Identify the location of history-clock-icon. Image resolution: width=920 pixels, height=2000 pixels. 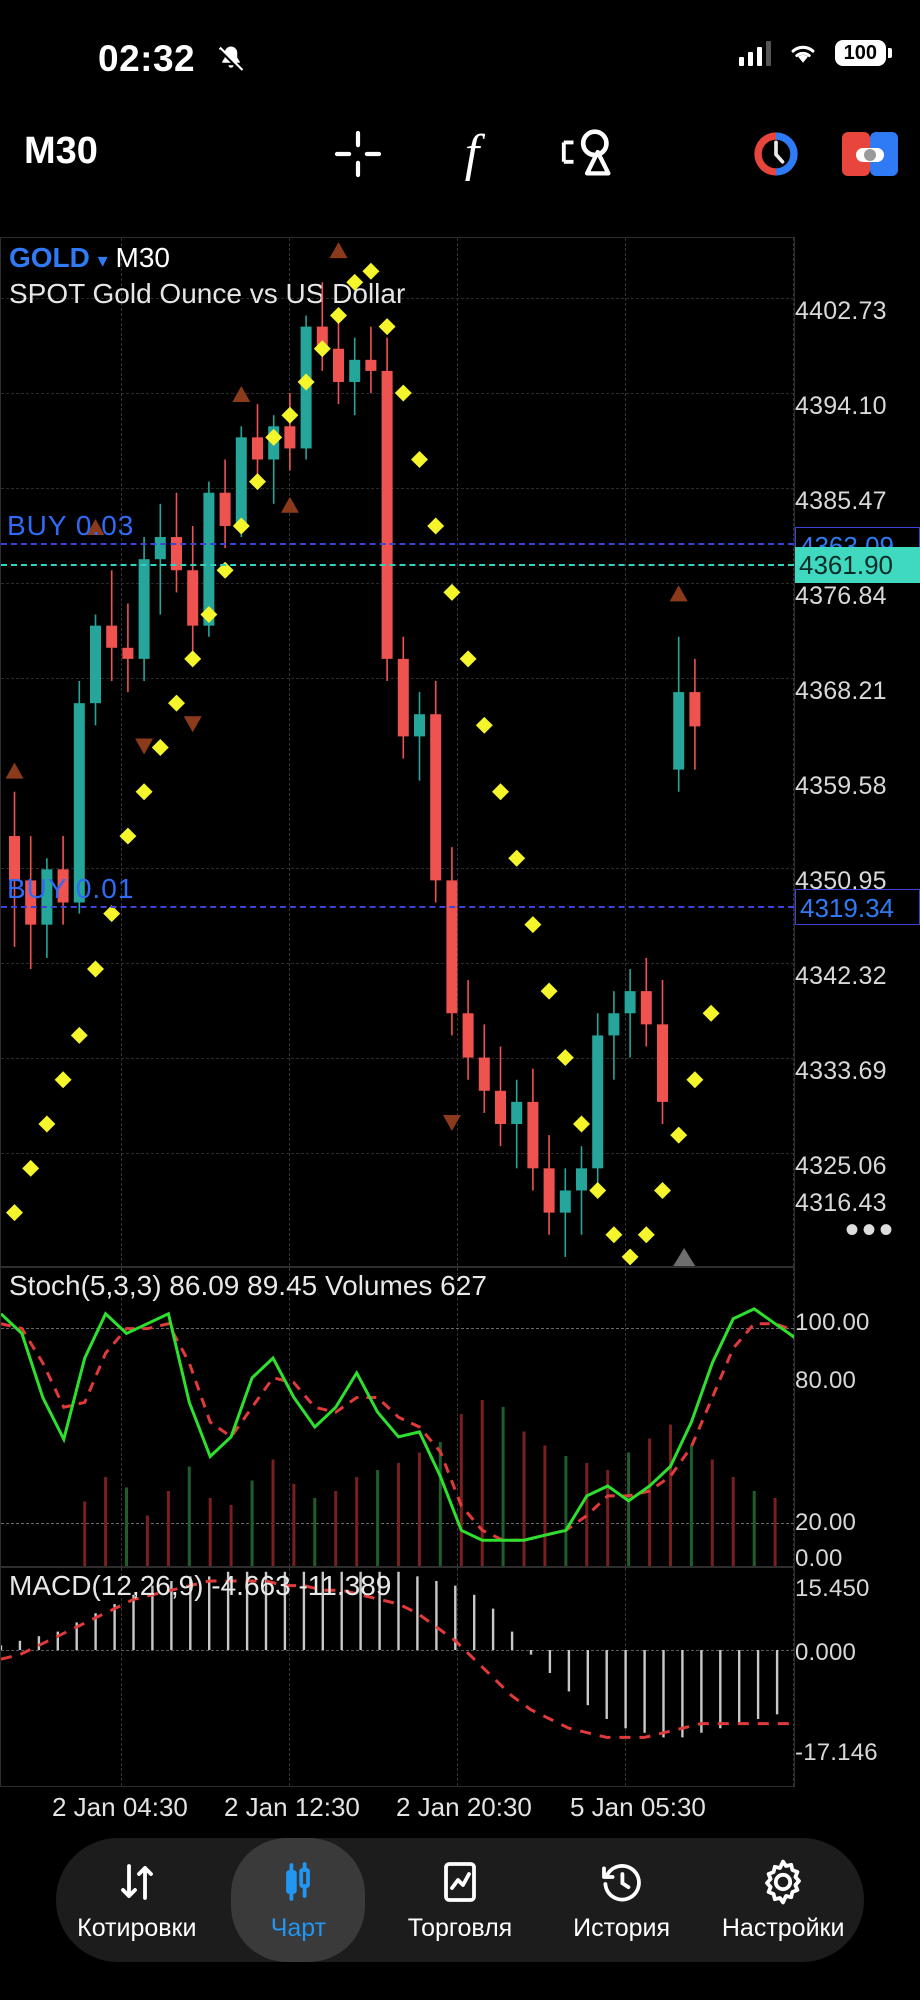
(621, 1882).